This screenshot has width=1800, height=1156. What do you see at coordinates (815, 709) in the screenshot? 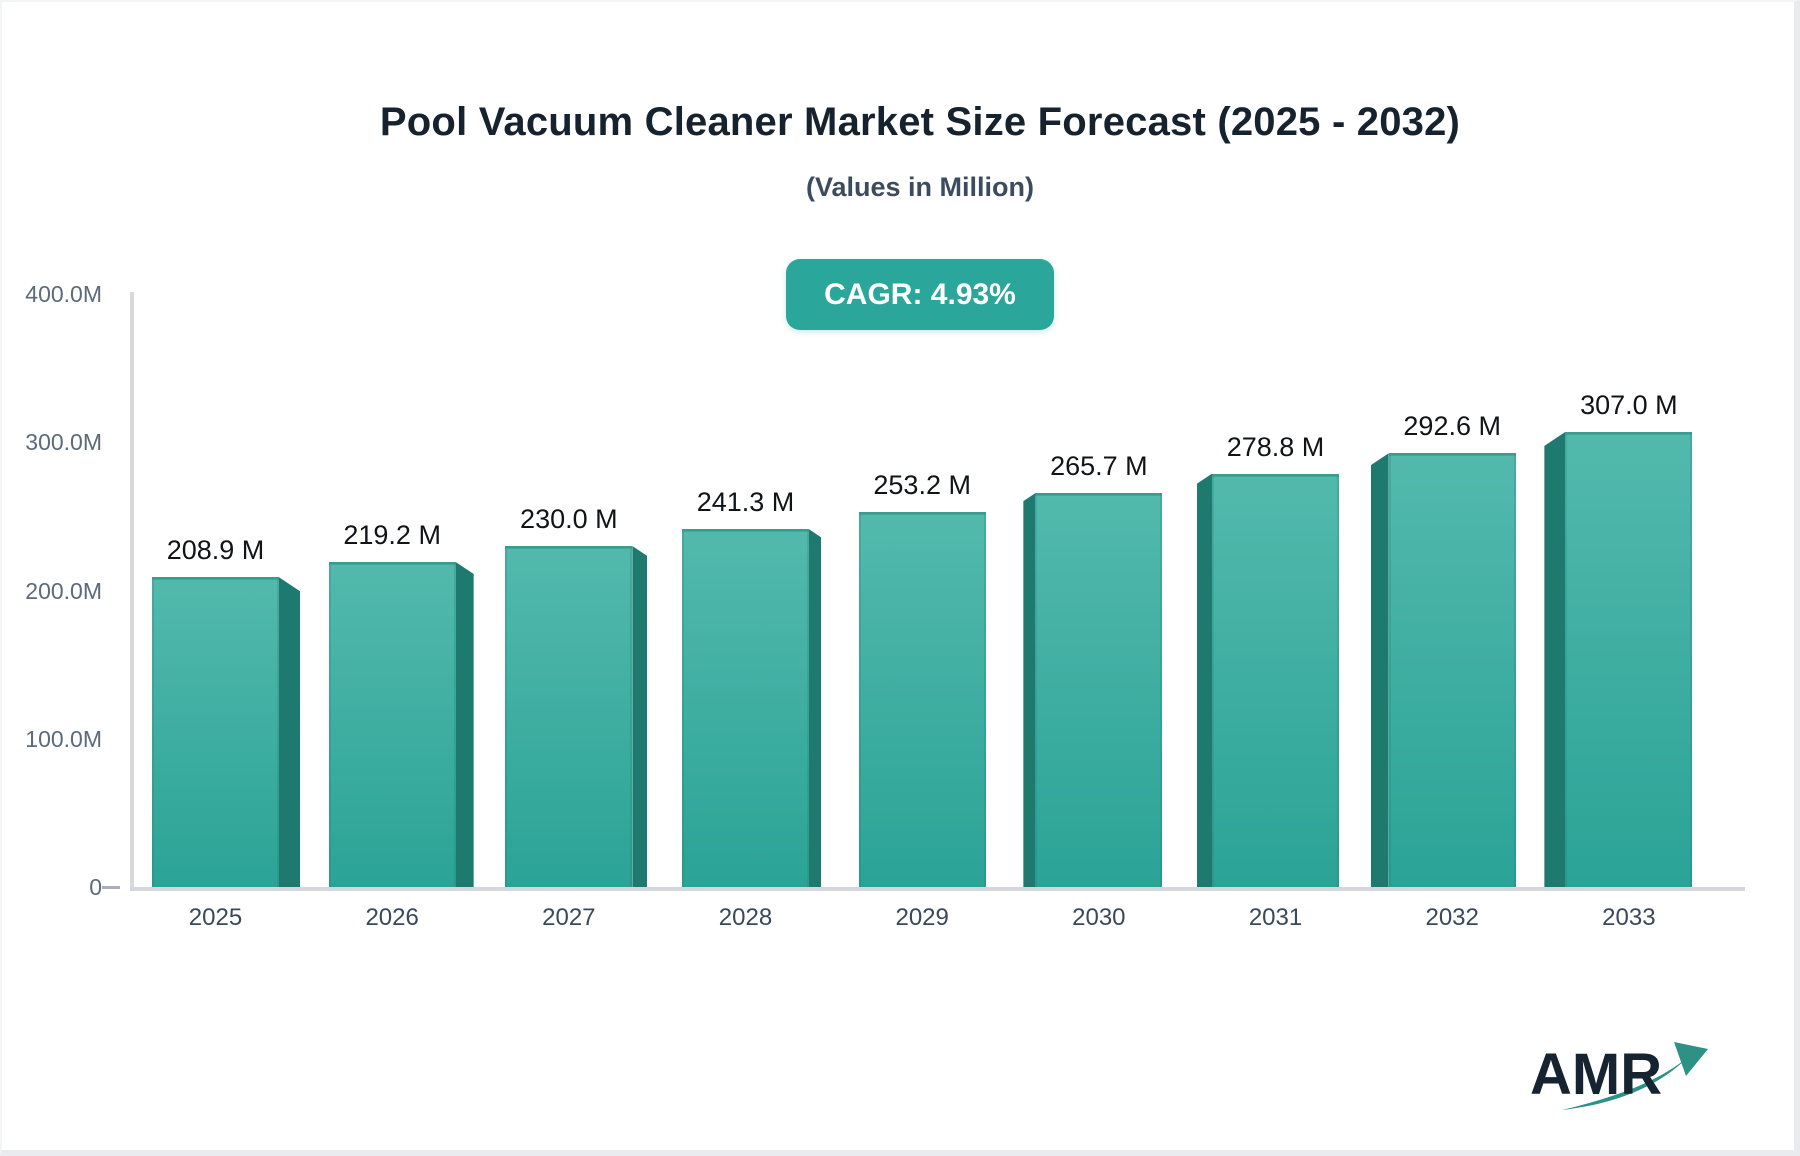
I see `bar-side-2028` at bounding box center [815, 709].